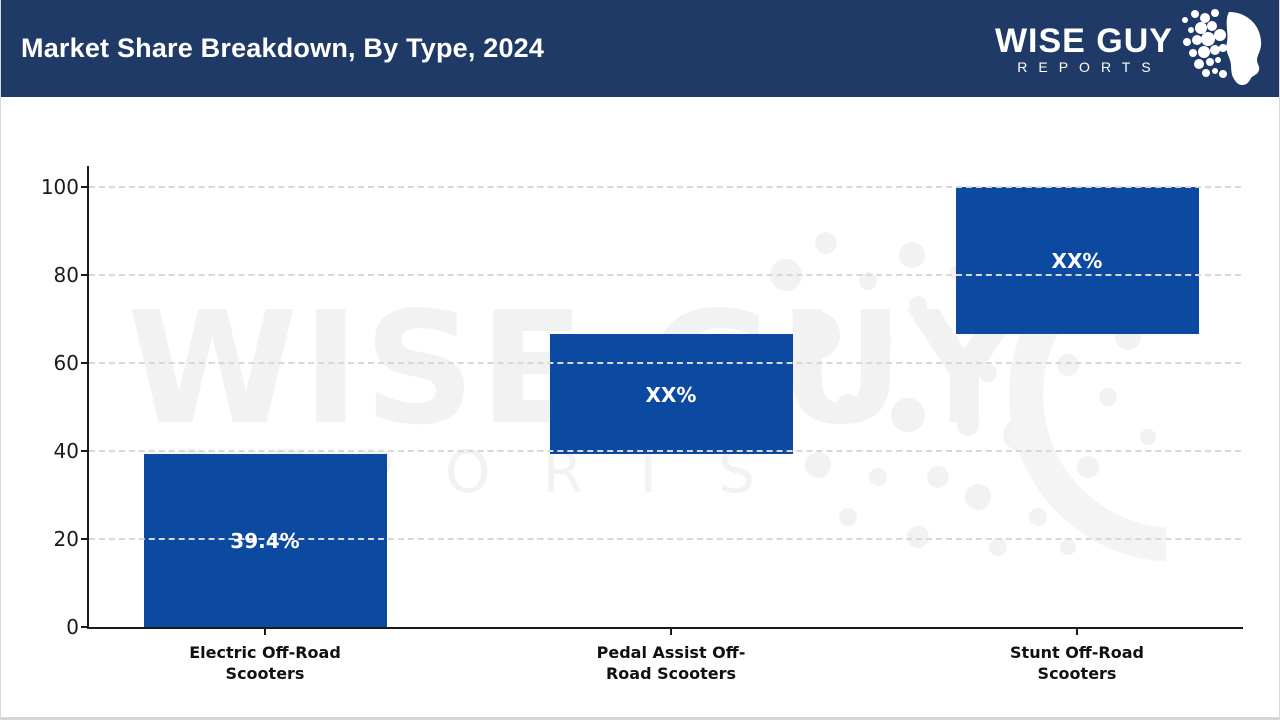 This screenshot has height=720, width=1280. Describe the element at coordinates (671, 663) in the screenshot. I see `x-category-label: Pedal Assist Off- Road Scooters` at that location.